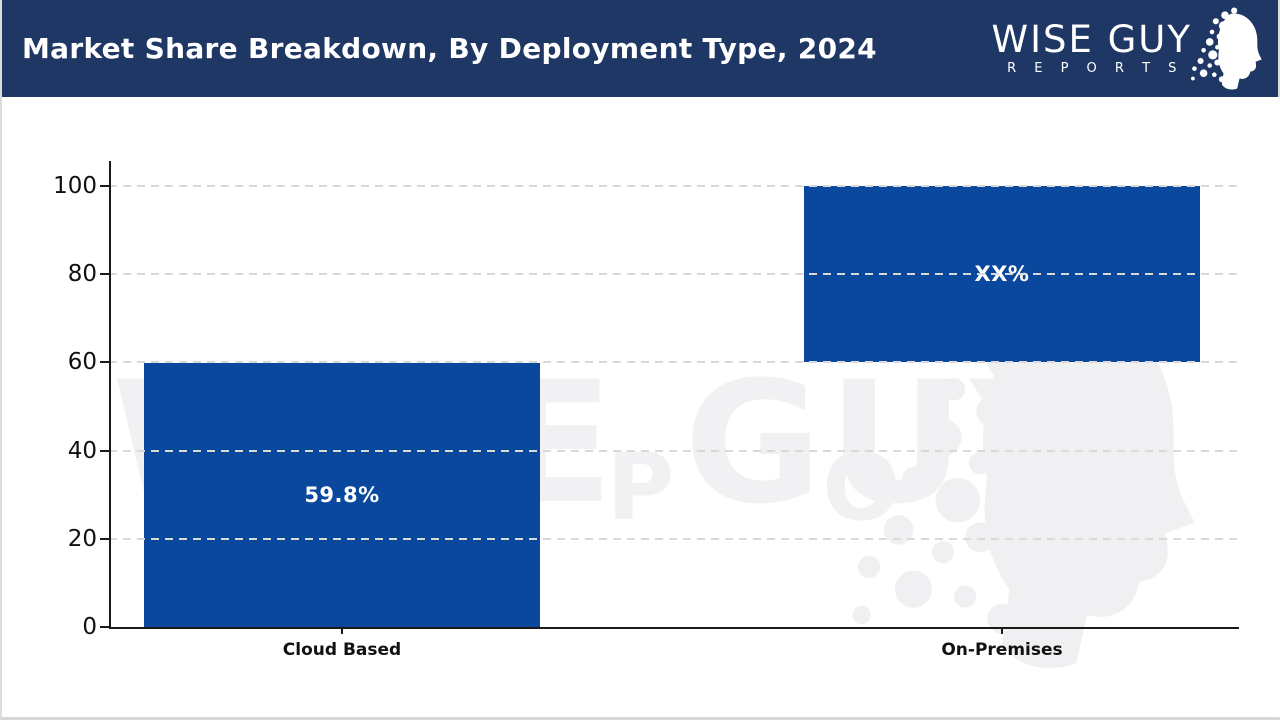 This screenshot has height=720, width=1280. What do you see at coordinates (75, 186) in the screenshot?
I see `y-axis-tick-label: 100` at bounding box center [75, 186].